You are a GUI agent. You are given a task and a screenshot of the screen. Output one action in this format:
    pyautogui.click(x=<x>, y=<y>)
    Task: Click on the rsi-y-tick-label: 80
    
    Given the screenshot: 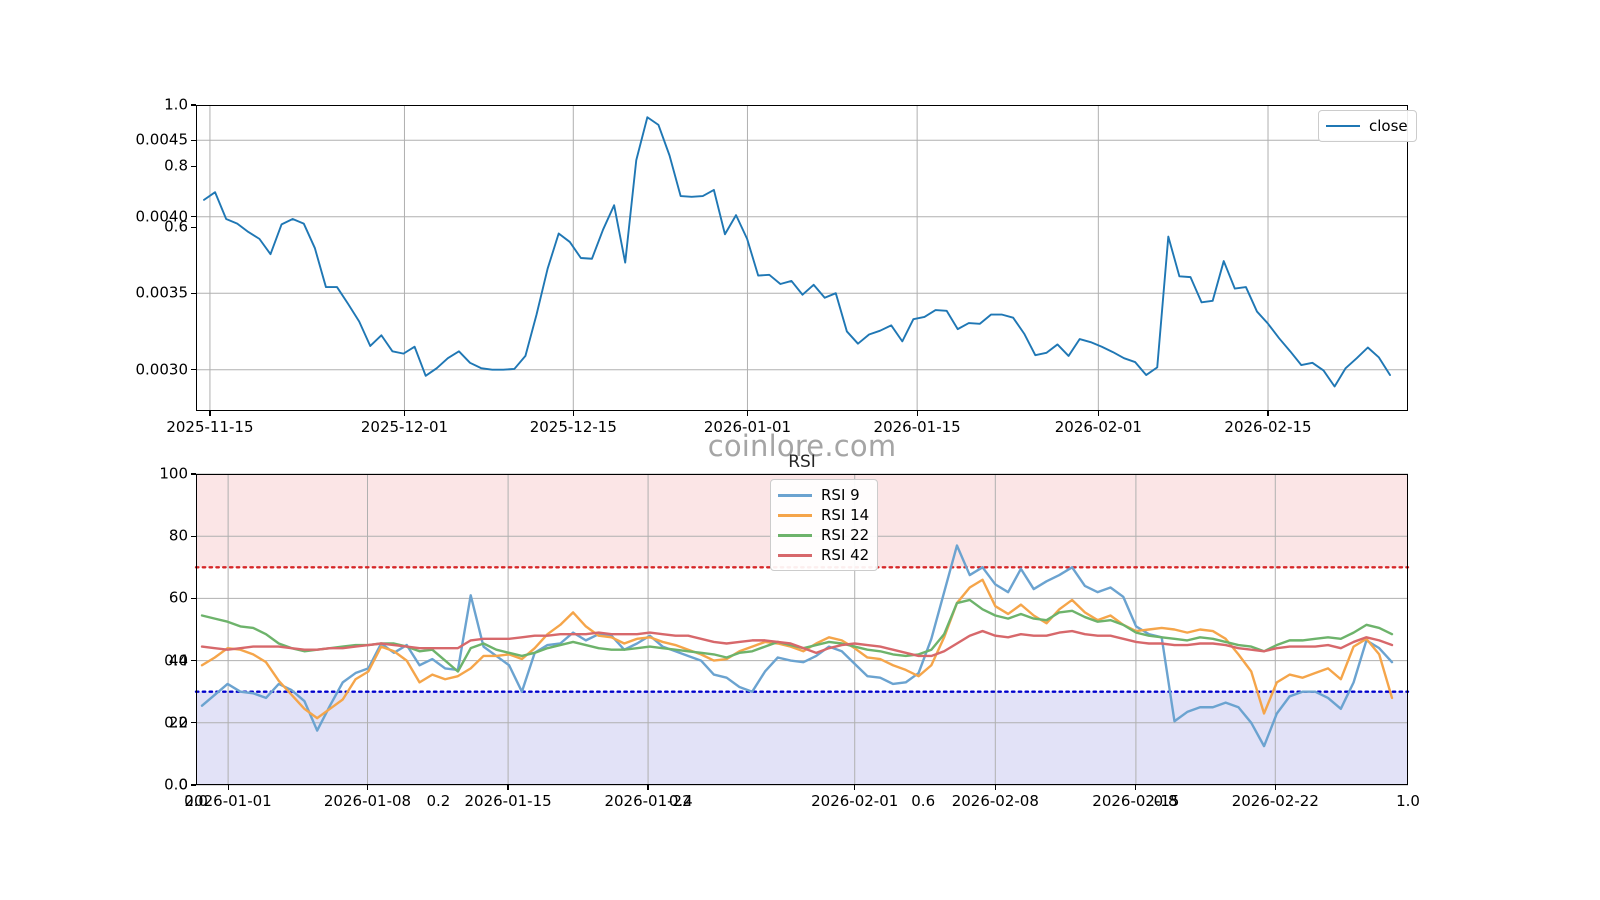 What is the action you would take?
    pyautogui.click(x=178, y=535)
    